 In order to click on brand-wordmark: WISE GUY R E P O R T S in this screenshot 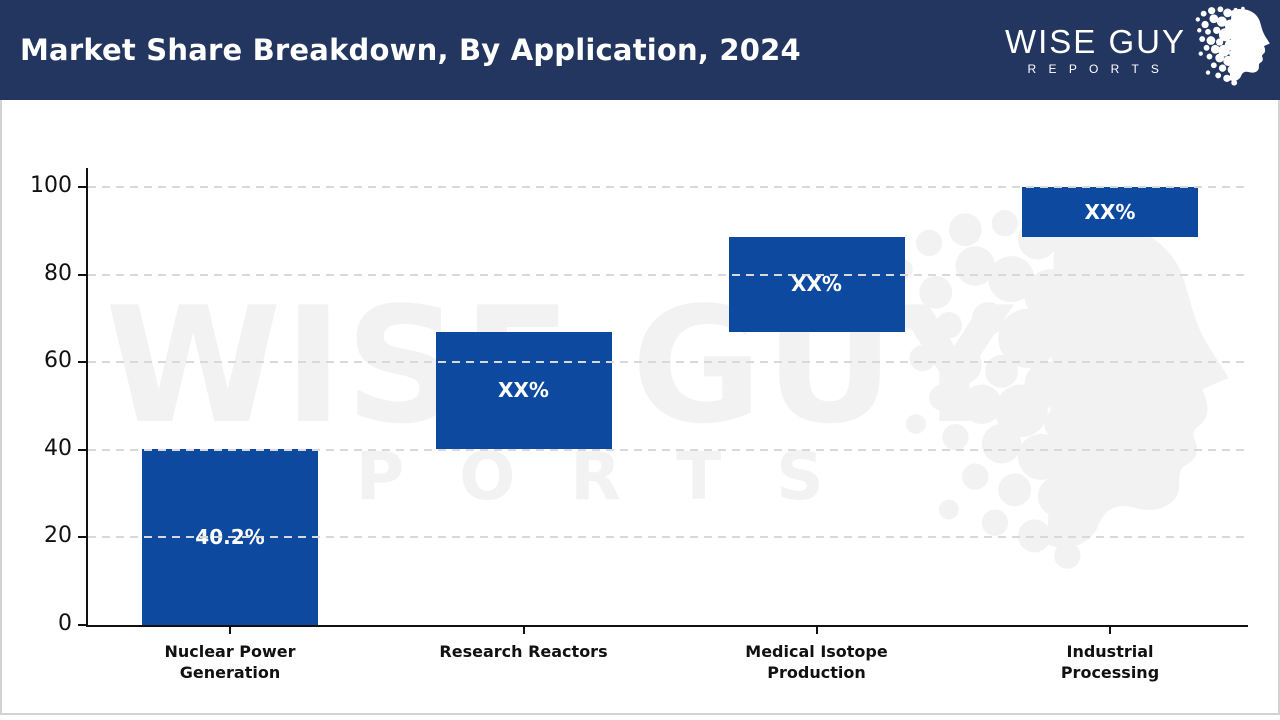, I will do `click(1095, 49)`.